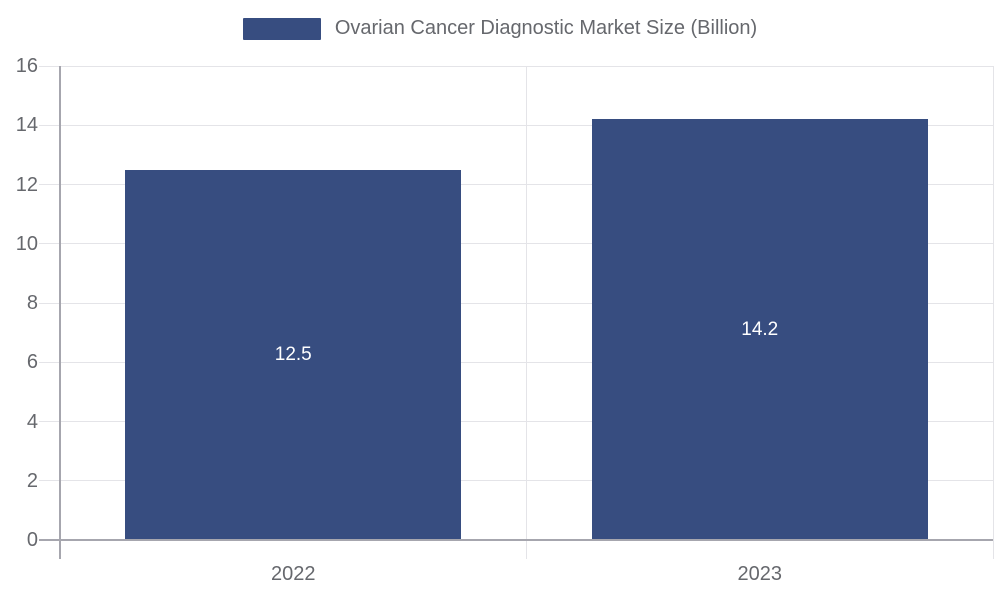  What do you see at coordinates (26, 125) in the screenshot?
I see `y-axis-tick-label: 14` at bounding box center [26, 125].